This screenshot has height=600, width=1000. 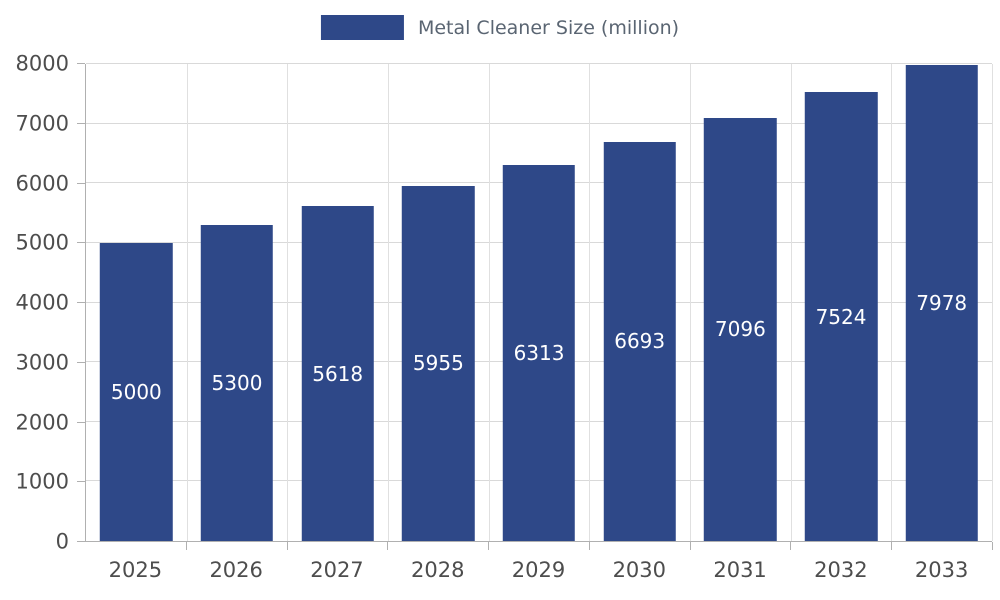 I want to click on bar-2025: 5000, so click(x=136, y=391).